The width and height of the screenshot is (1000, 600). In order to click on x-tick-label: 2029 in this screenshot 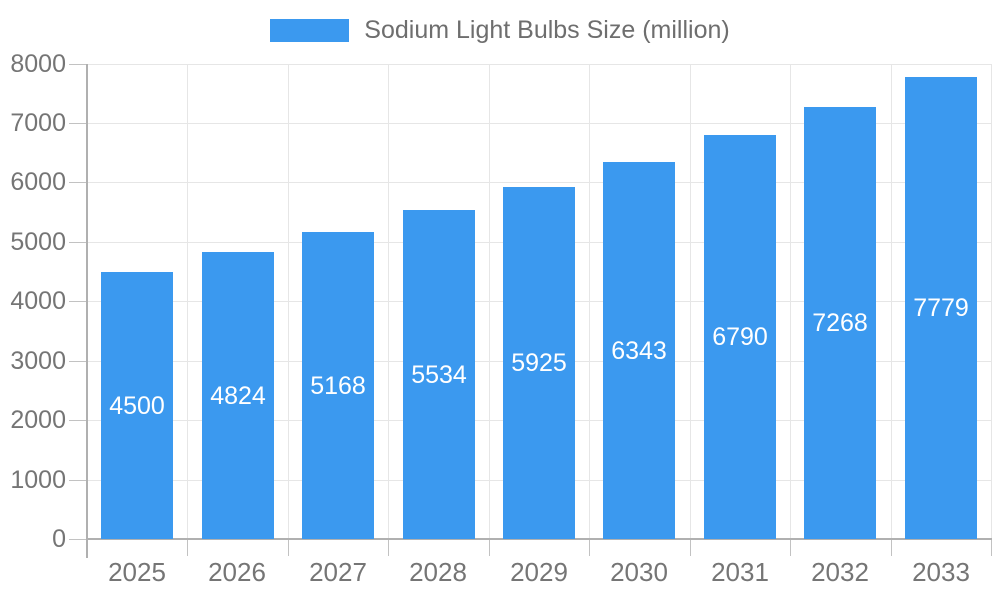, I will do `click(539, 572)`.